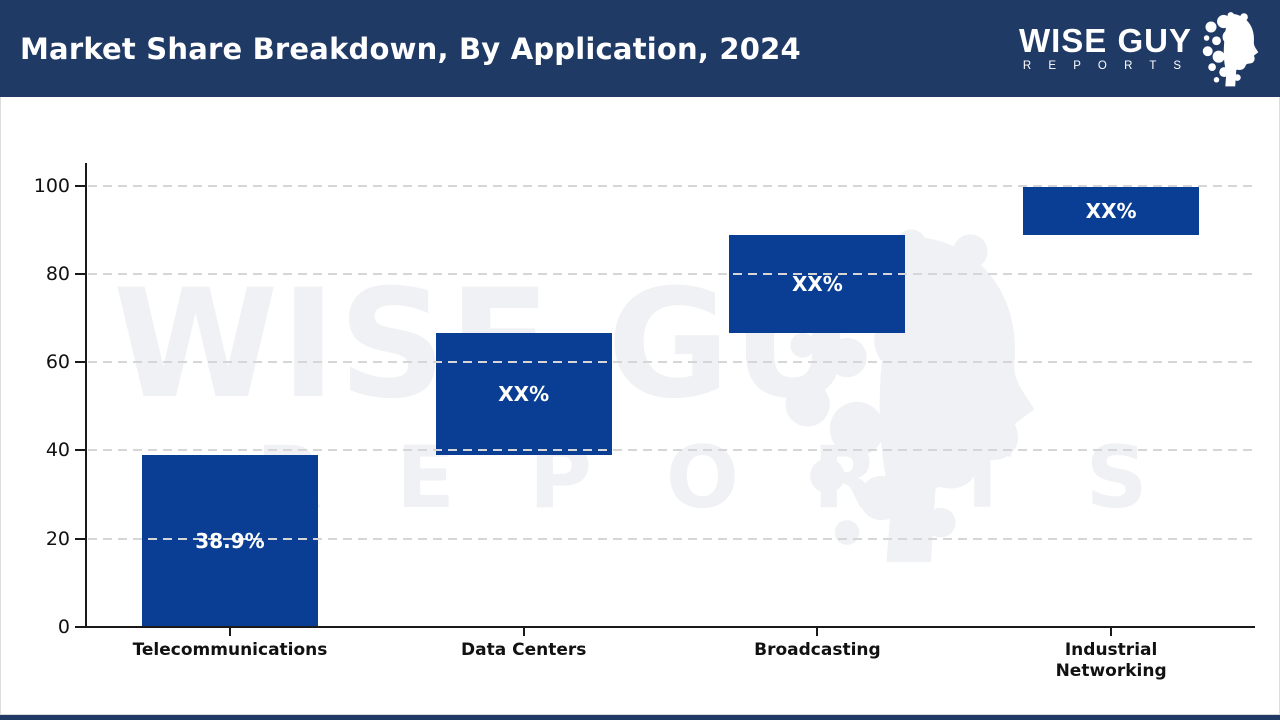  Describe the element at coordinates (51, 185) in the screenshot. I see `y-tick-label: 100` at that location.